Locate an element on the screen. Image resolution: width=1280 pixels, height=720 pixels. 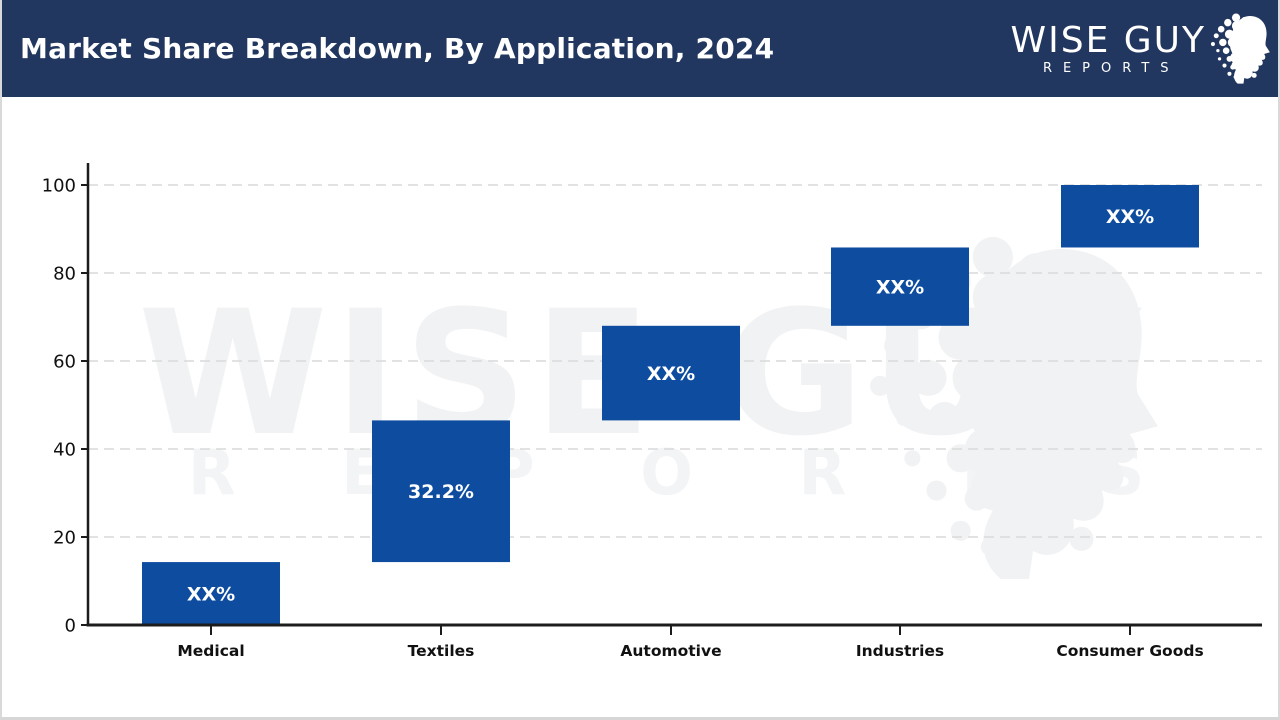
logo-sub-text: REPORTS is located at coordinates (1111, 68).